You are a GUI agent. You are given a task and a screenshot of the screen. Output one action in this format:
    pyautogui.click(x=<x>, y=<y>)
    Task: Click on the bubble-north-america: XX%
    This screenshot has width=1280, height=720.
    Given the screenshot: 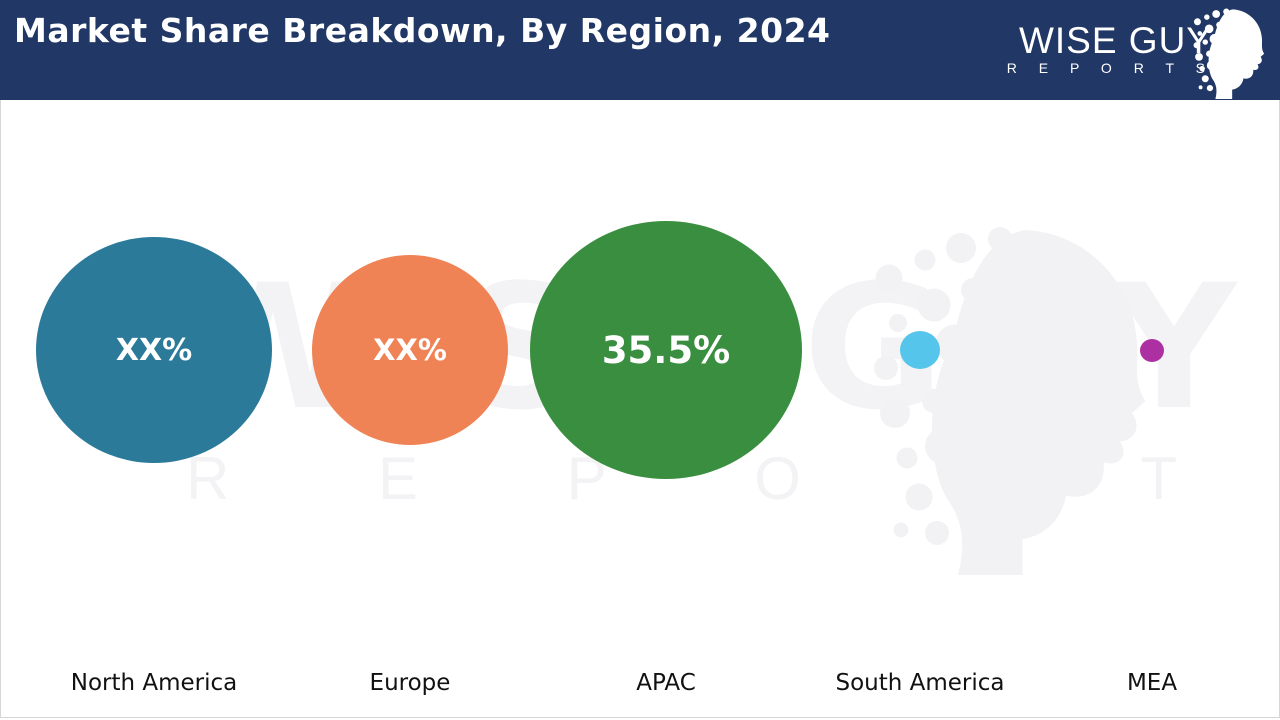 What is the action you would take?
    pyautogui.click(x=154, y=350)
    